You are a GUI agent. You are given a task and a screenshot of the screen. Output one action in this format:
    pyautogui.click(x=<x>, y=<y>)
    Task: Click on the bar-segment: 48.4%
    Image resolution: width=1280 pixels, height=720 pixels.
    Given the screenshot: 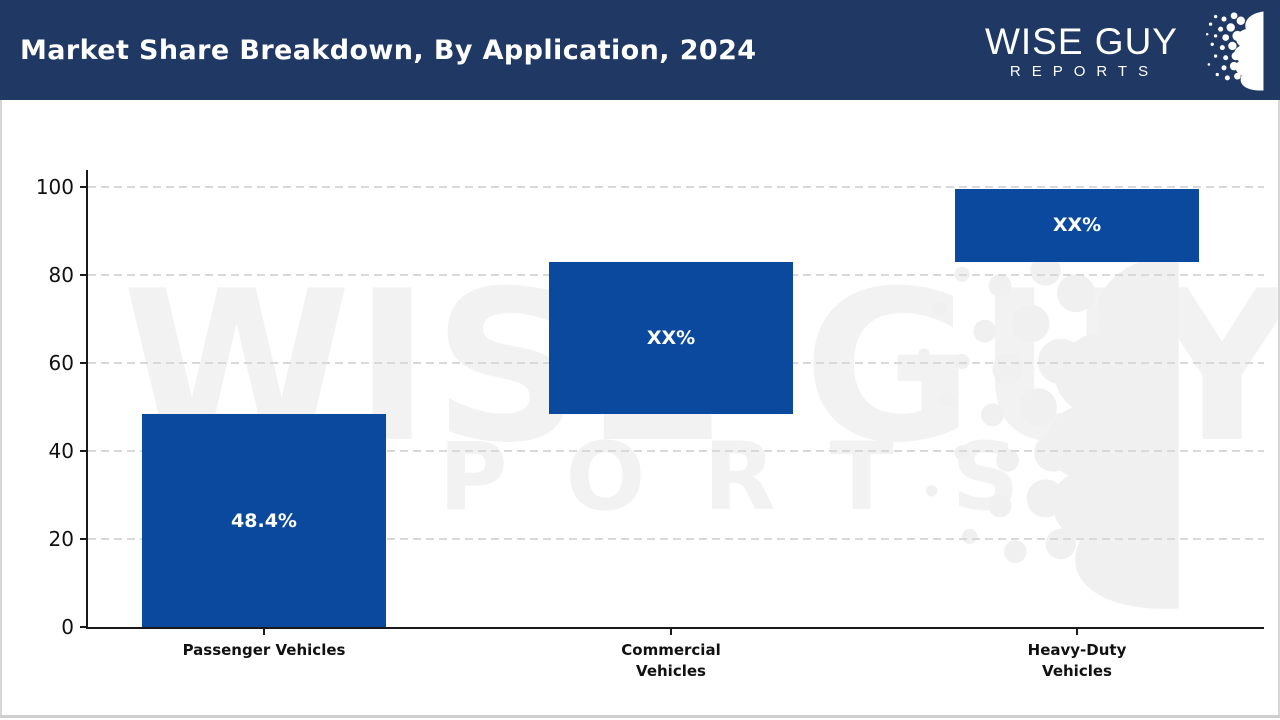 What is the action you would take?
    pyautogui.click(x=264, y=520)
    